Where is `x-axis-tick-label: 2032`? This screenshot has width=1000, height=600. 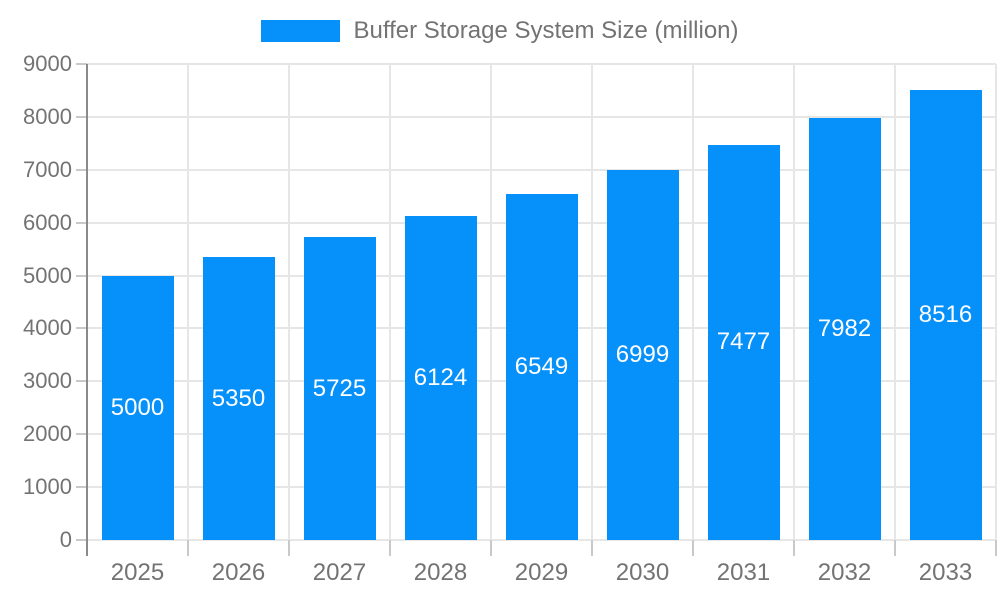
x-axis-tick-label: 2032 is located at coordinates (844, 572).